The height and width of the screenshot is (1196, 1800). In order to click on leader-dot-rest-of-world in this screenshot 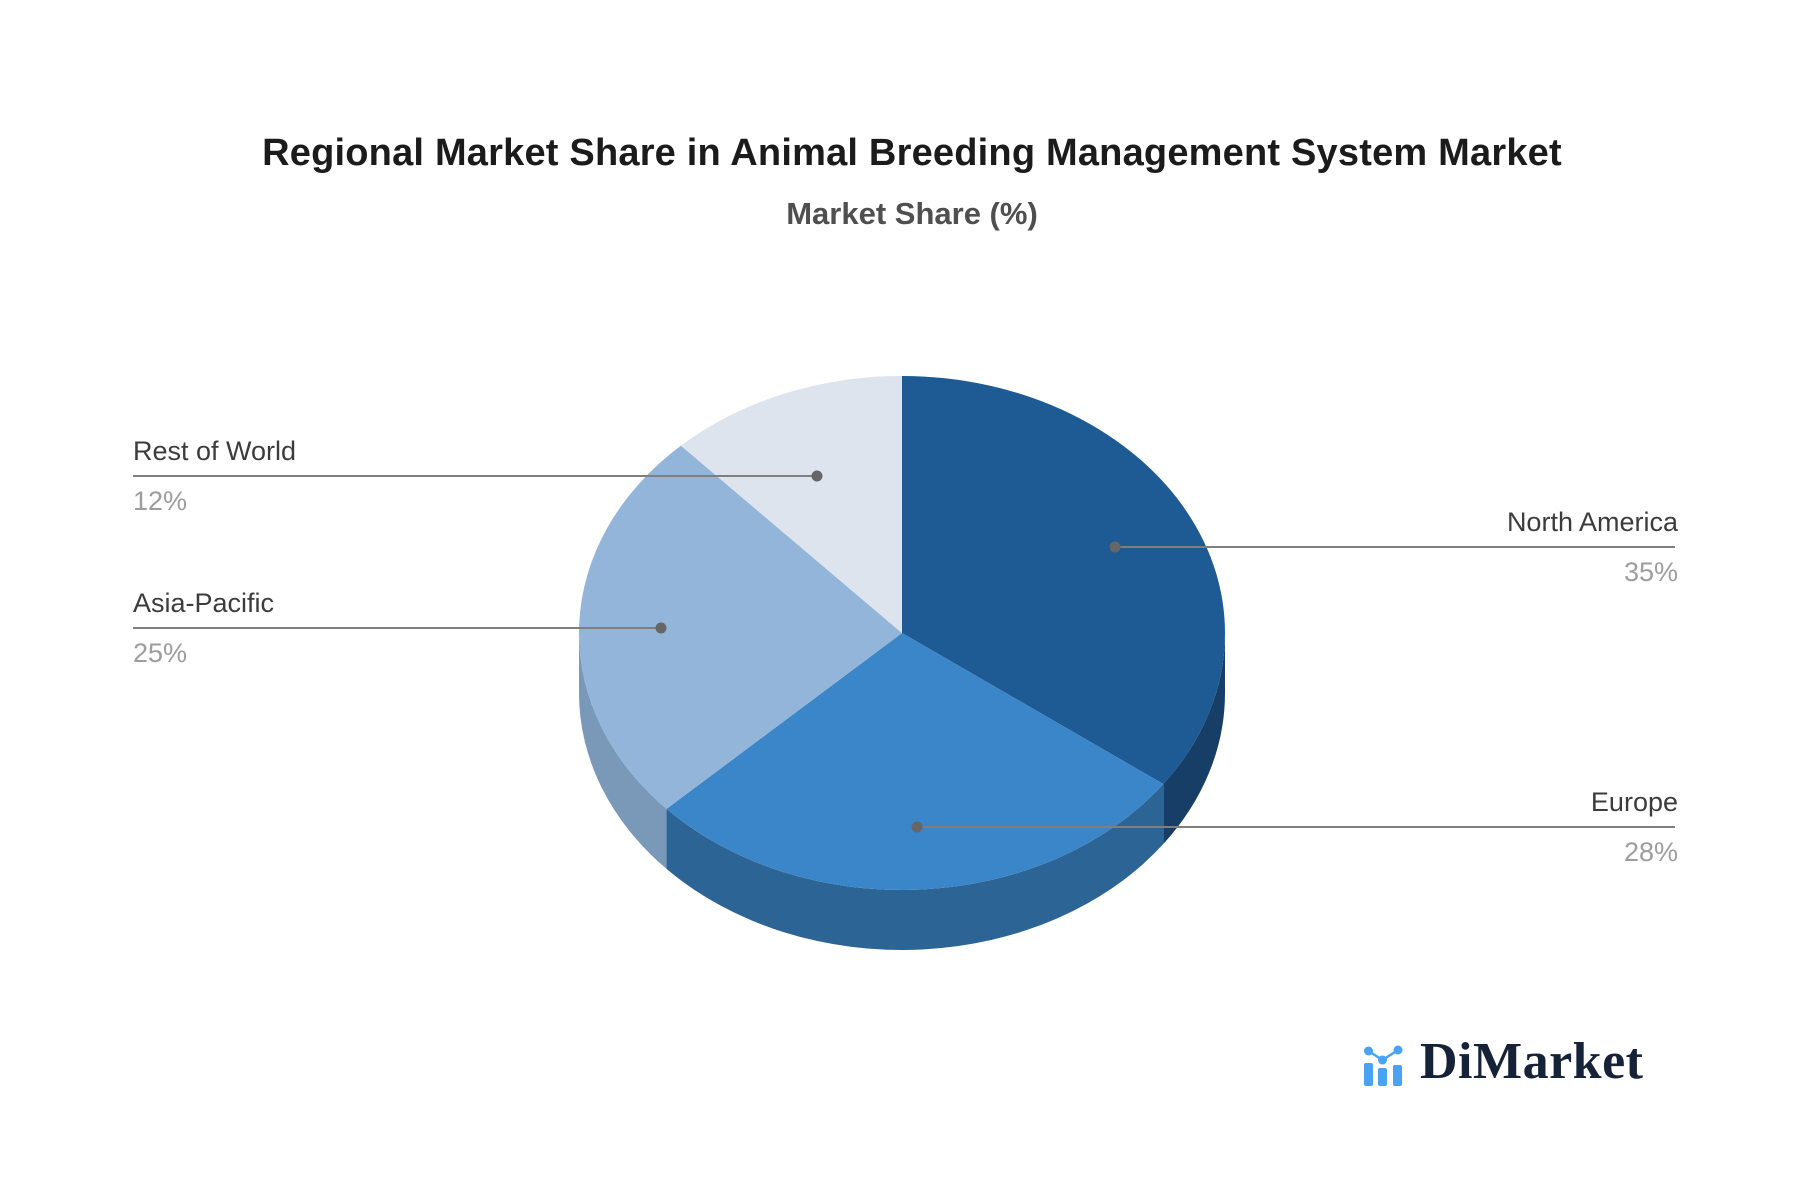, I will do `click(817, 476)`.